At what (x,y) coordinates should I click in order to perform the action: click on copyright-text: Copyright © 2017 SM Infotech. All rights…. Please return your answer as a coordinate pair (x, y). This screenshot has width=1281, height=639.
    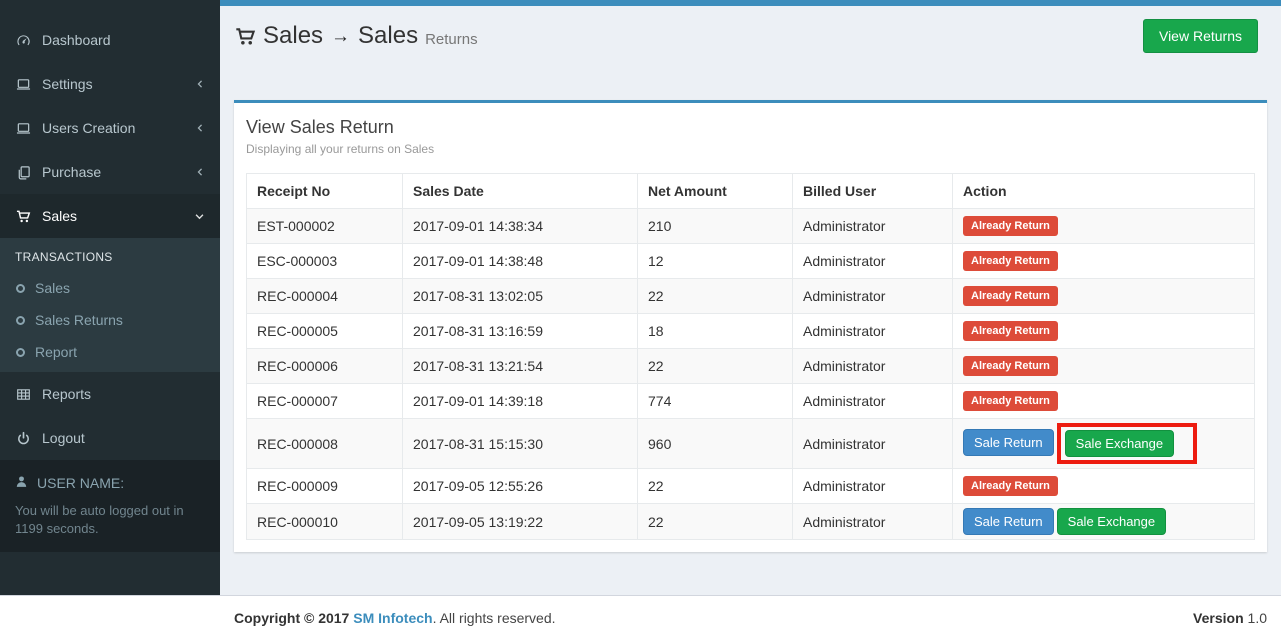
    Looking at the image, I should click on (395, 617).